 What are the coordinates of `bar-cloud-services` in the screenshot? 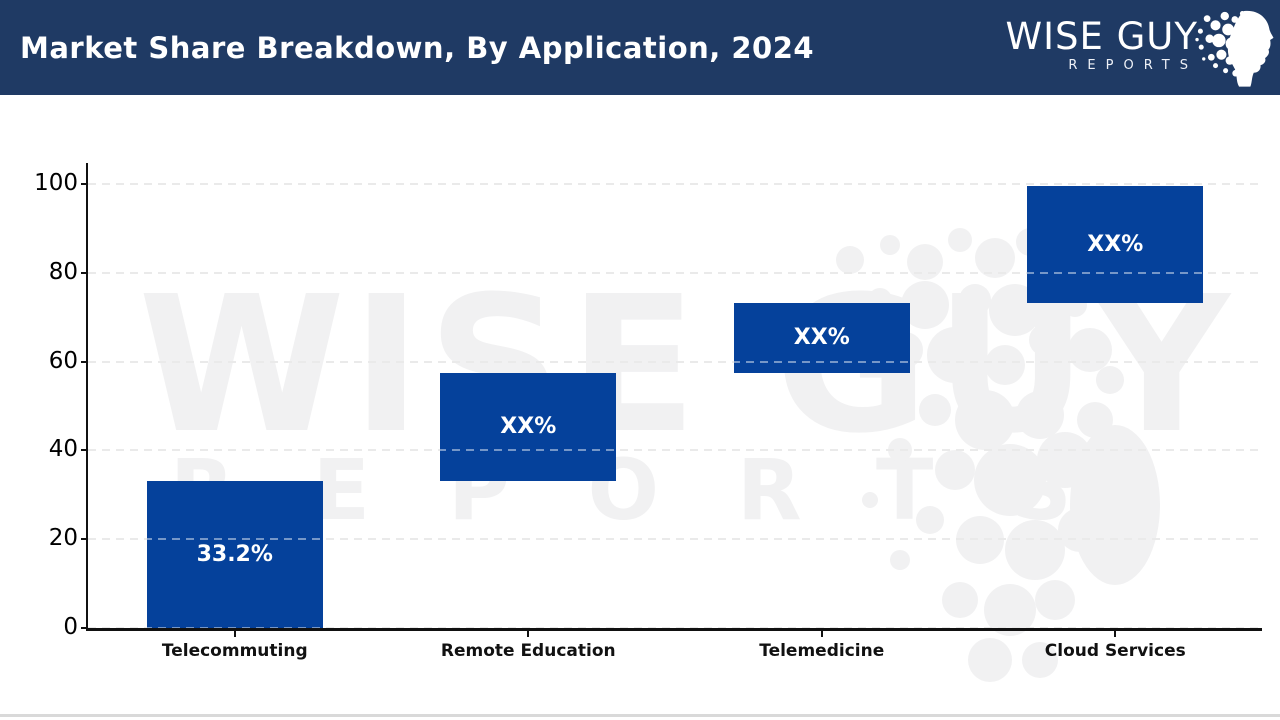 It's located at (1115, 244).